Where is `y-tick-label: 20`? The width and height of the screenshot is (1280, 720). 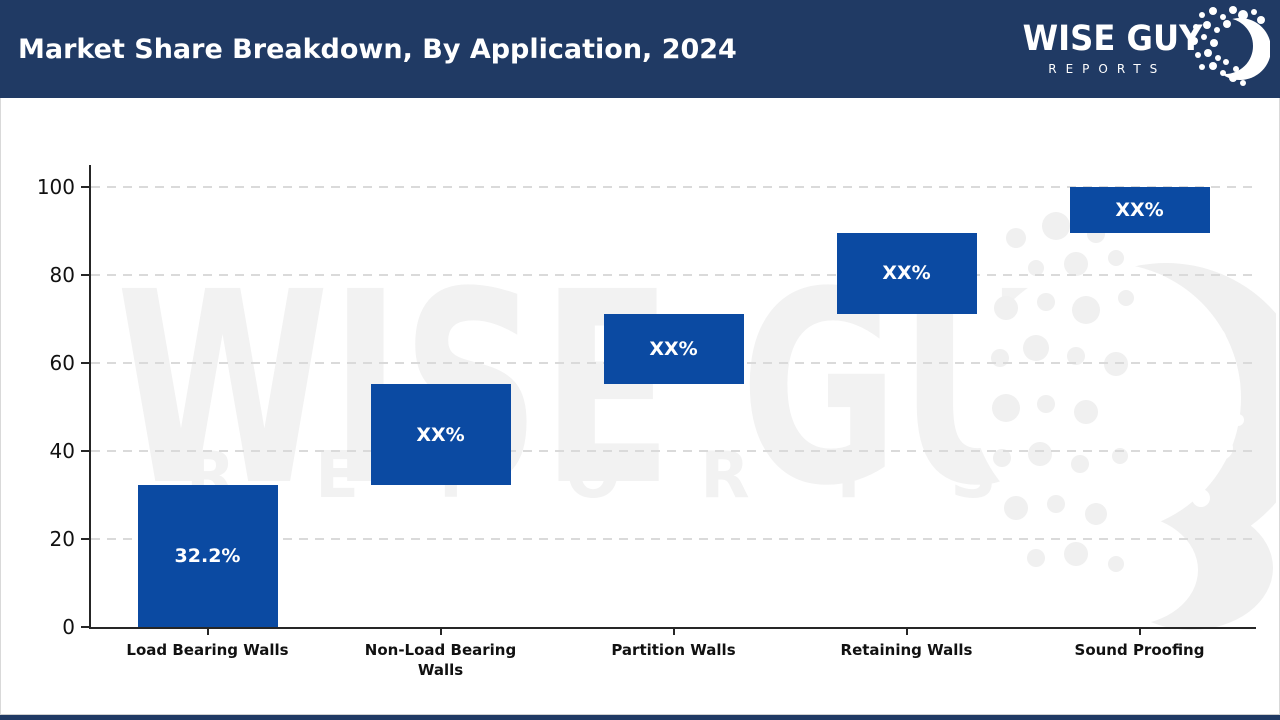
y-tick-label: 20 is located at coordinates (62, 539).